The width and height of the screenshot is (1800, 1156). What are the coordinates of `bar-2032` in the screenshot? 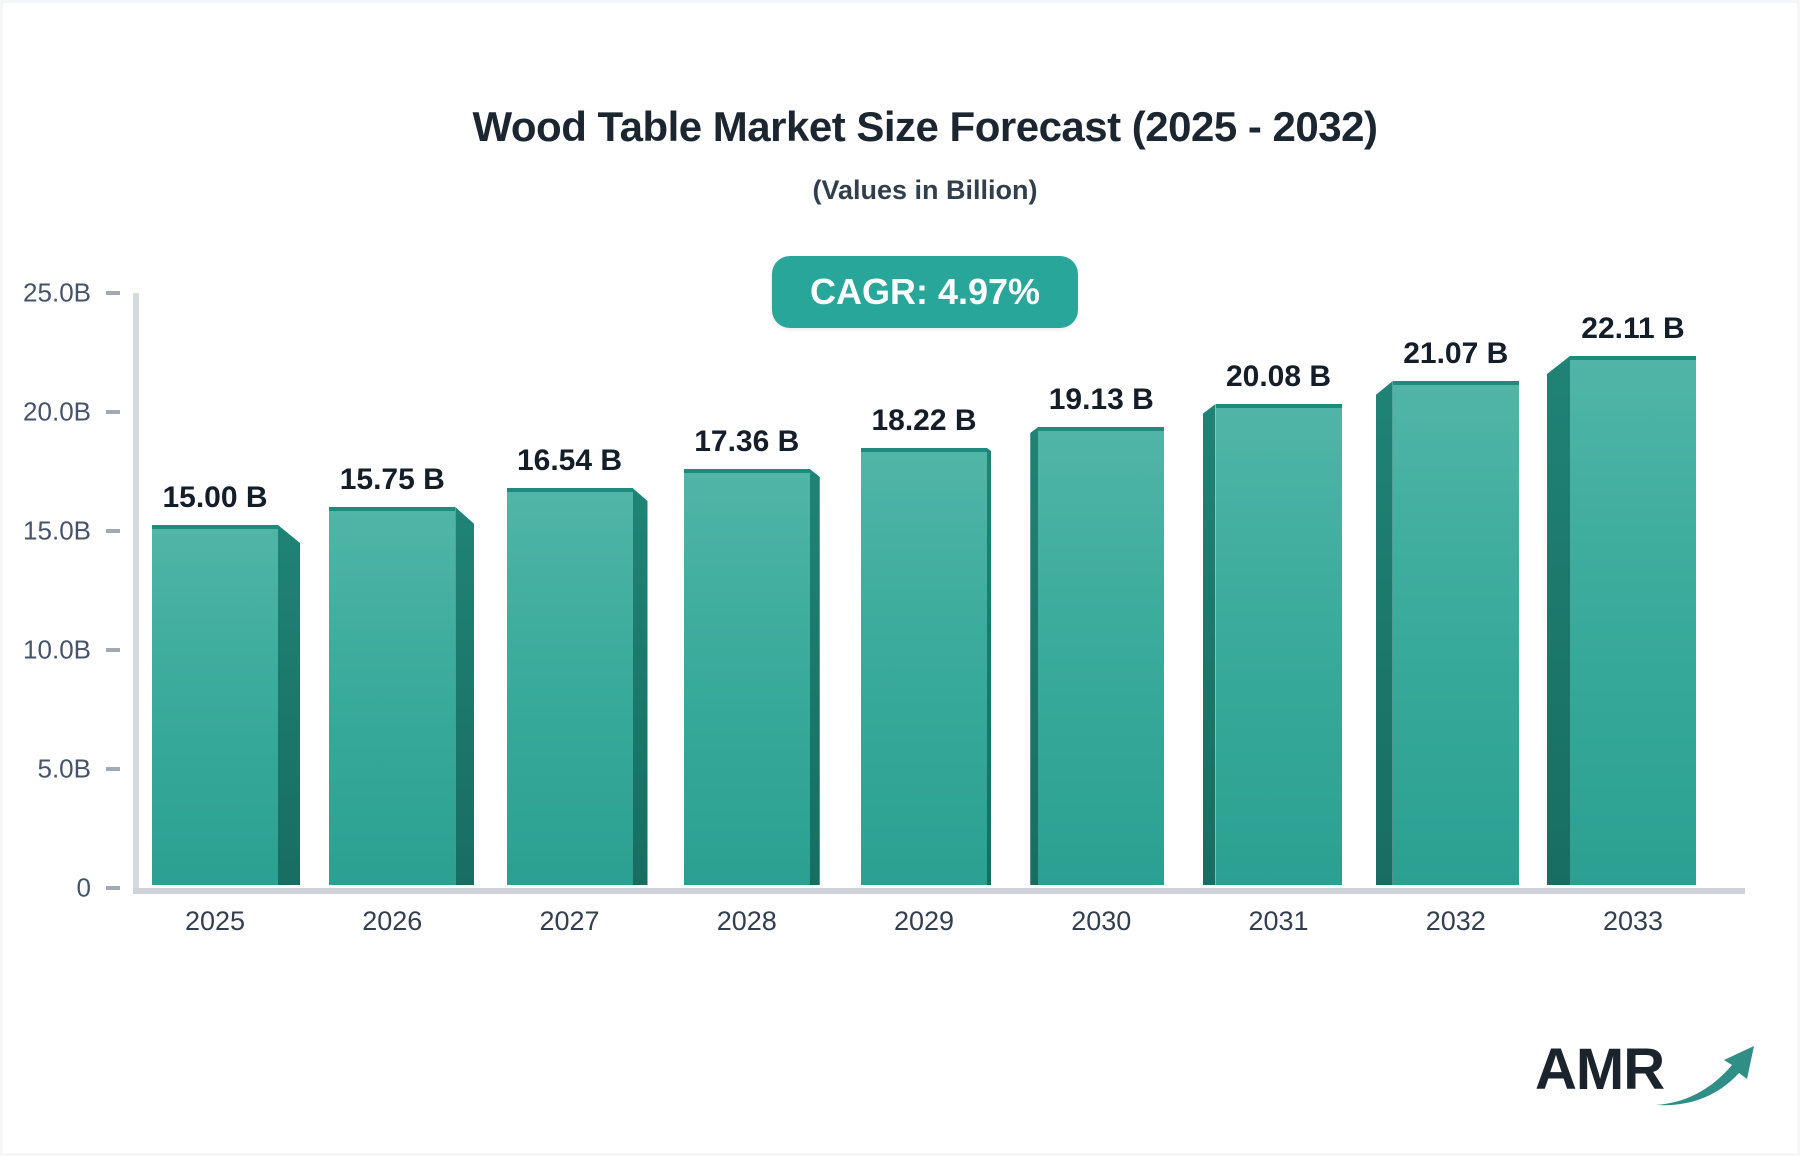 It's located at (1455, 633).